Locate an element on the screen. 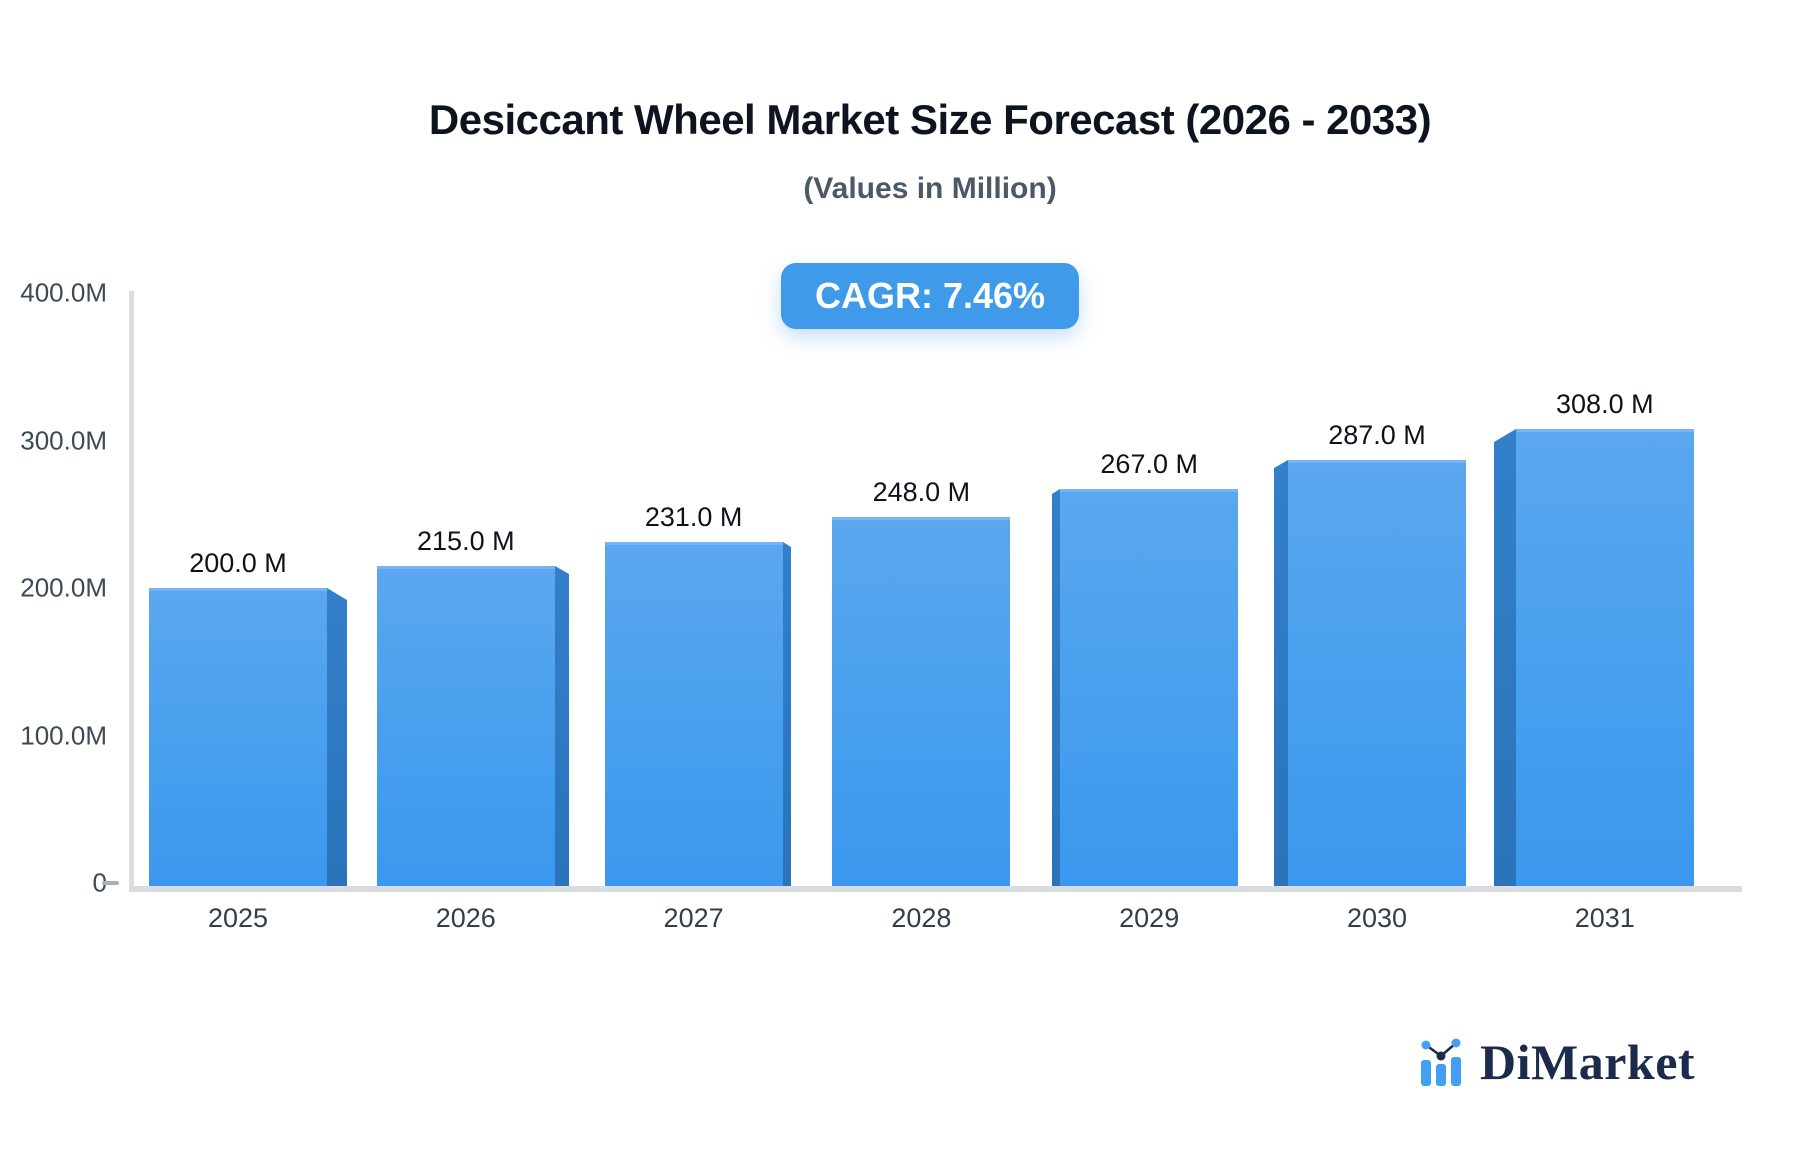 Image resolution: width=1800 pixels, height=1156 pixels. dimarket-logo-text: DiMarket is located at coordinates (1588, 1062).